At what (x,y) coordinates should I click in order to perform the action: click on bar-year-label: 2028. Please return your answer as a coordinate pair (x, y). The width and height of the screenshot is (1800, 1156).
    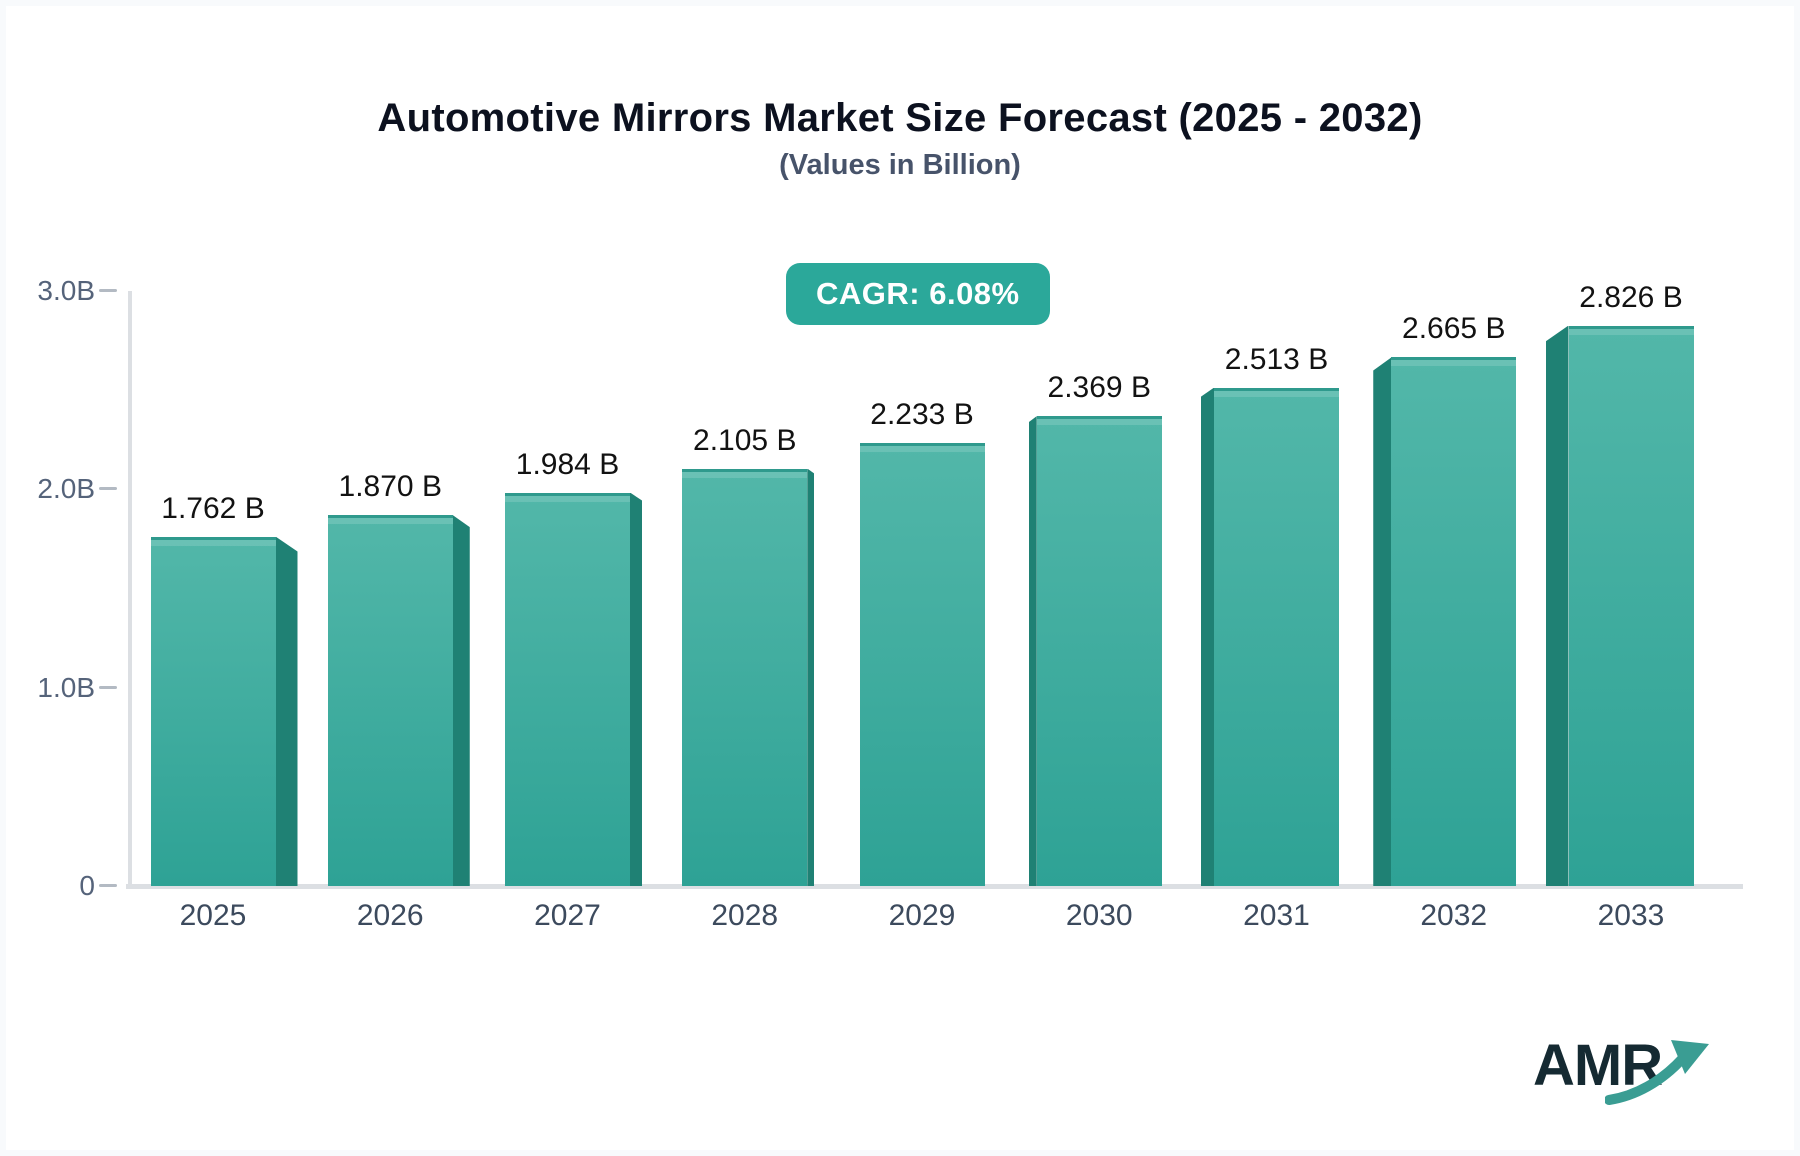
    Looking at the image, I should click on (745, 915).